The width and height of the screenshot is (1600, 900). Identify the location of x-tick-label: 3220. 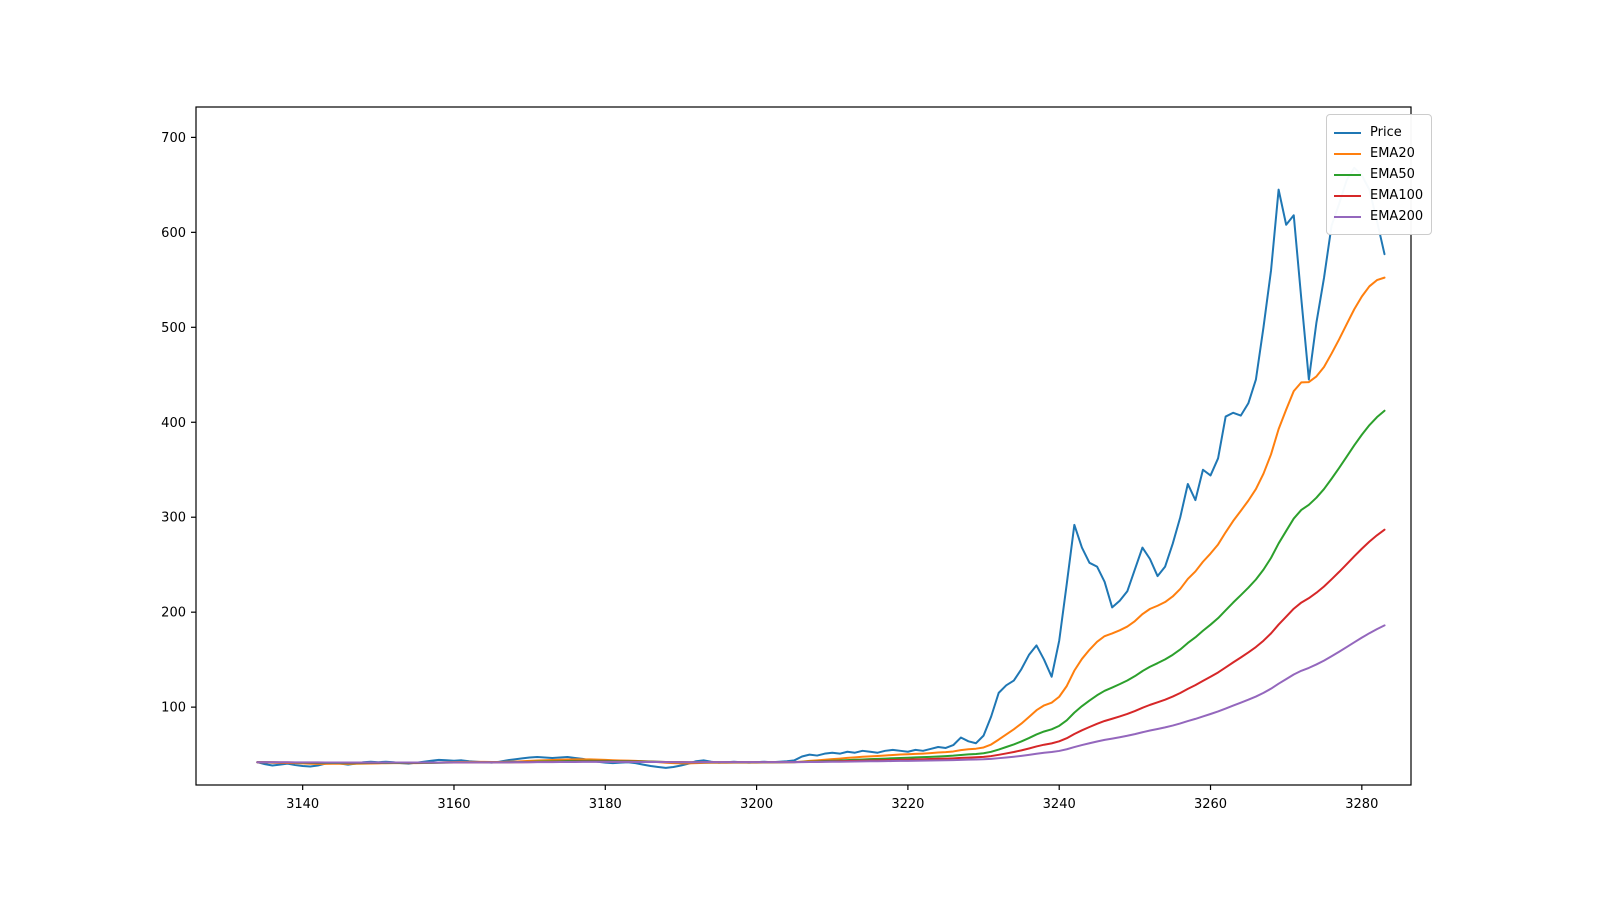
(907, 804).